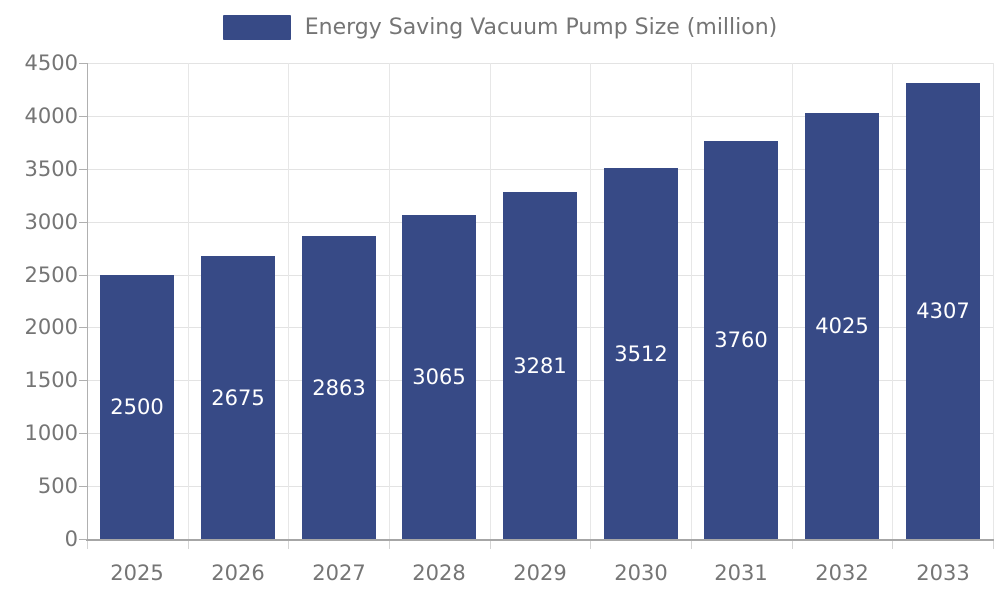 The width and height of the screenshot is (1000, 600). I want to click on bar-value-label: 3281, so click(540, 365).